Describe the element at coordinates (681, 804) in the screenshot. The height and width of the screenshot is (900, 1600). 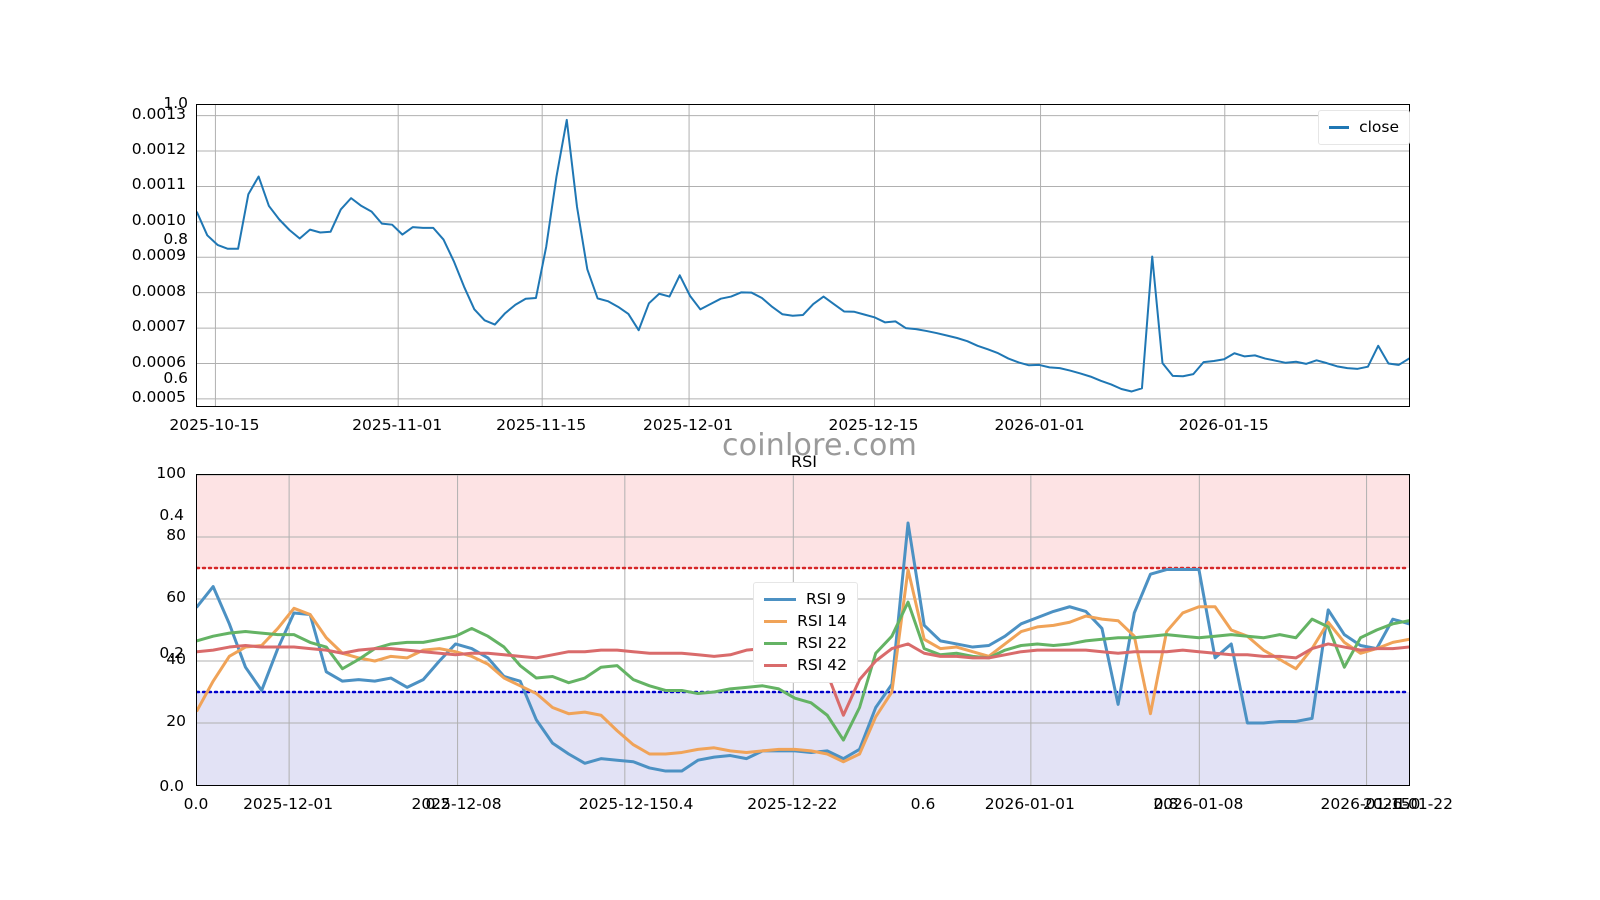
I see `rsi-stray-xtick-2: 0.4` at that location.